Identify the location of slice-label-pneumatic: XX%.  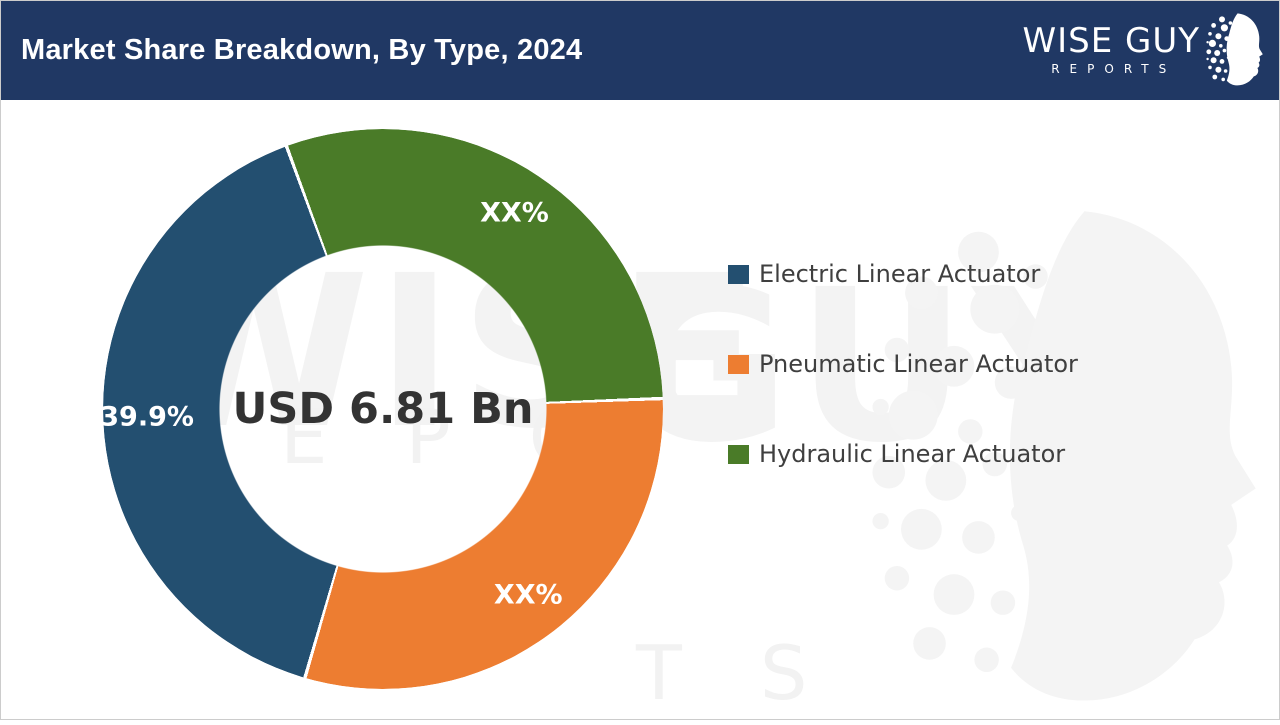
(528, 595).